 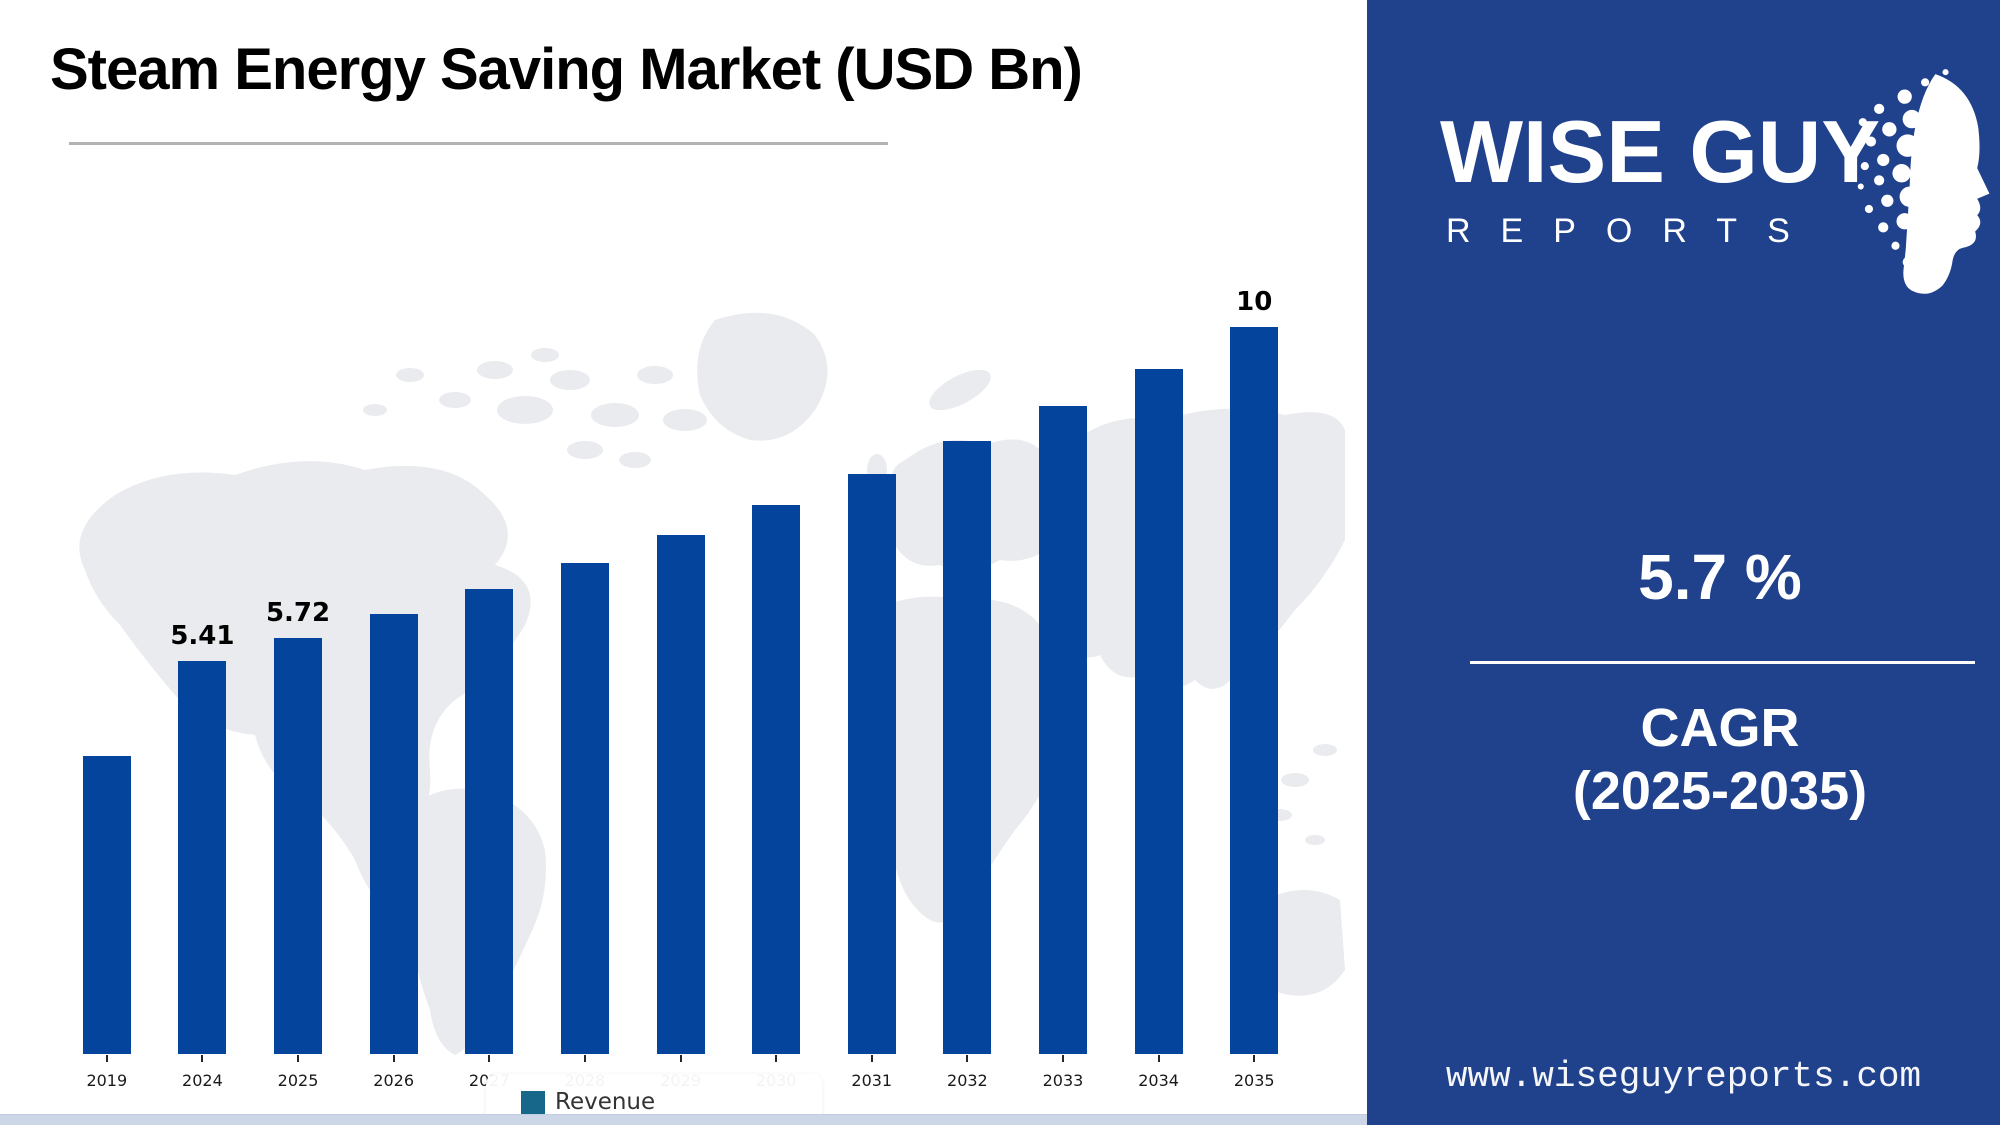 I want to click on bar-2027, so click(x=489, y=821).